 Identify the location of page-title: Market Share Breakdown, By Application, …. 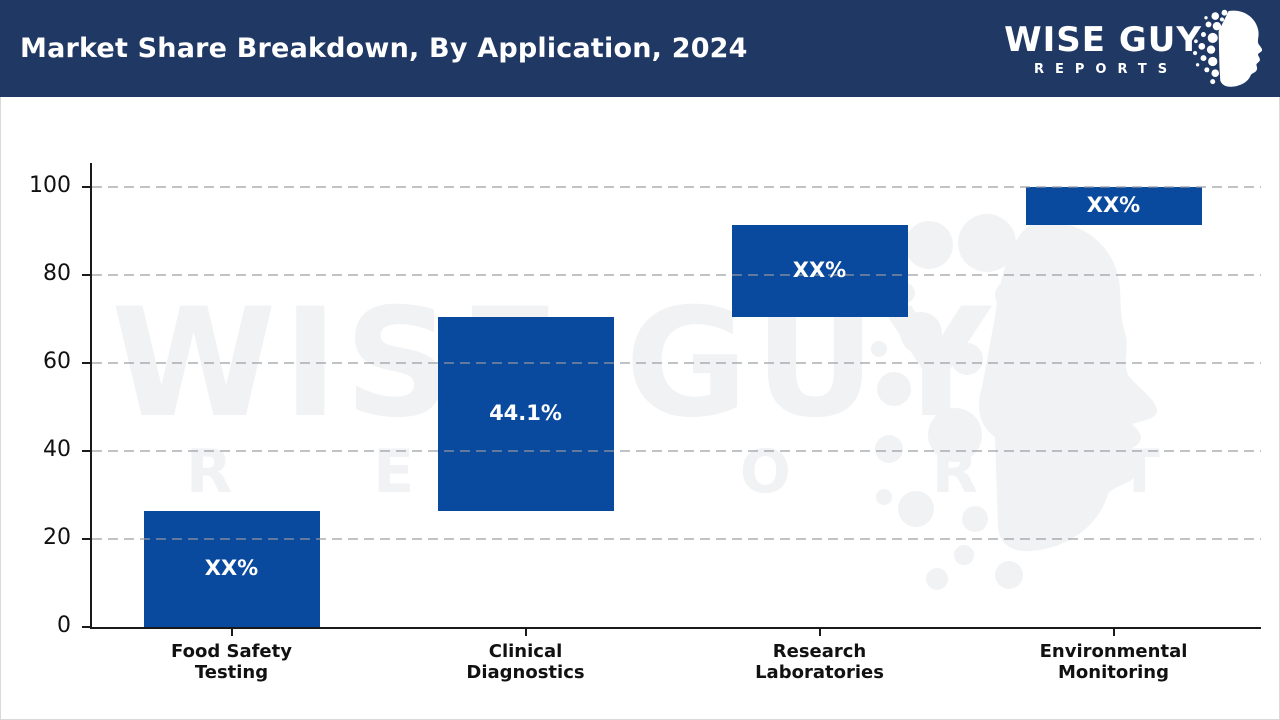
(384, 48).